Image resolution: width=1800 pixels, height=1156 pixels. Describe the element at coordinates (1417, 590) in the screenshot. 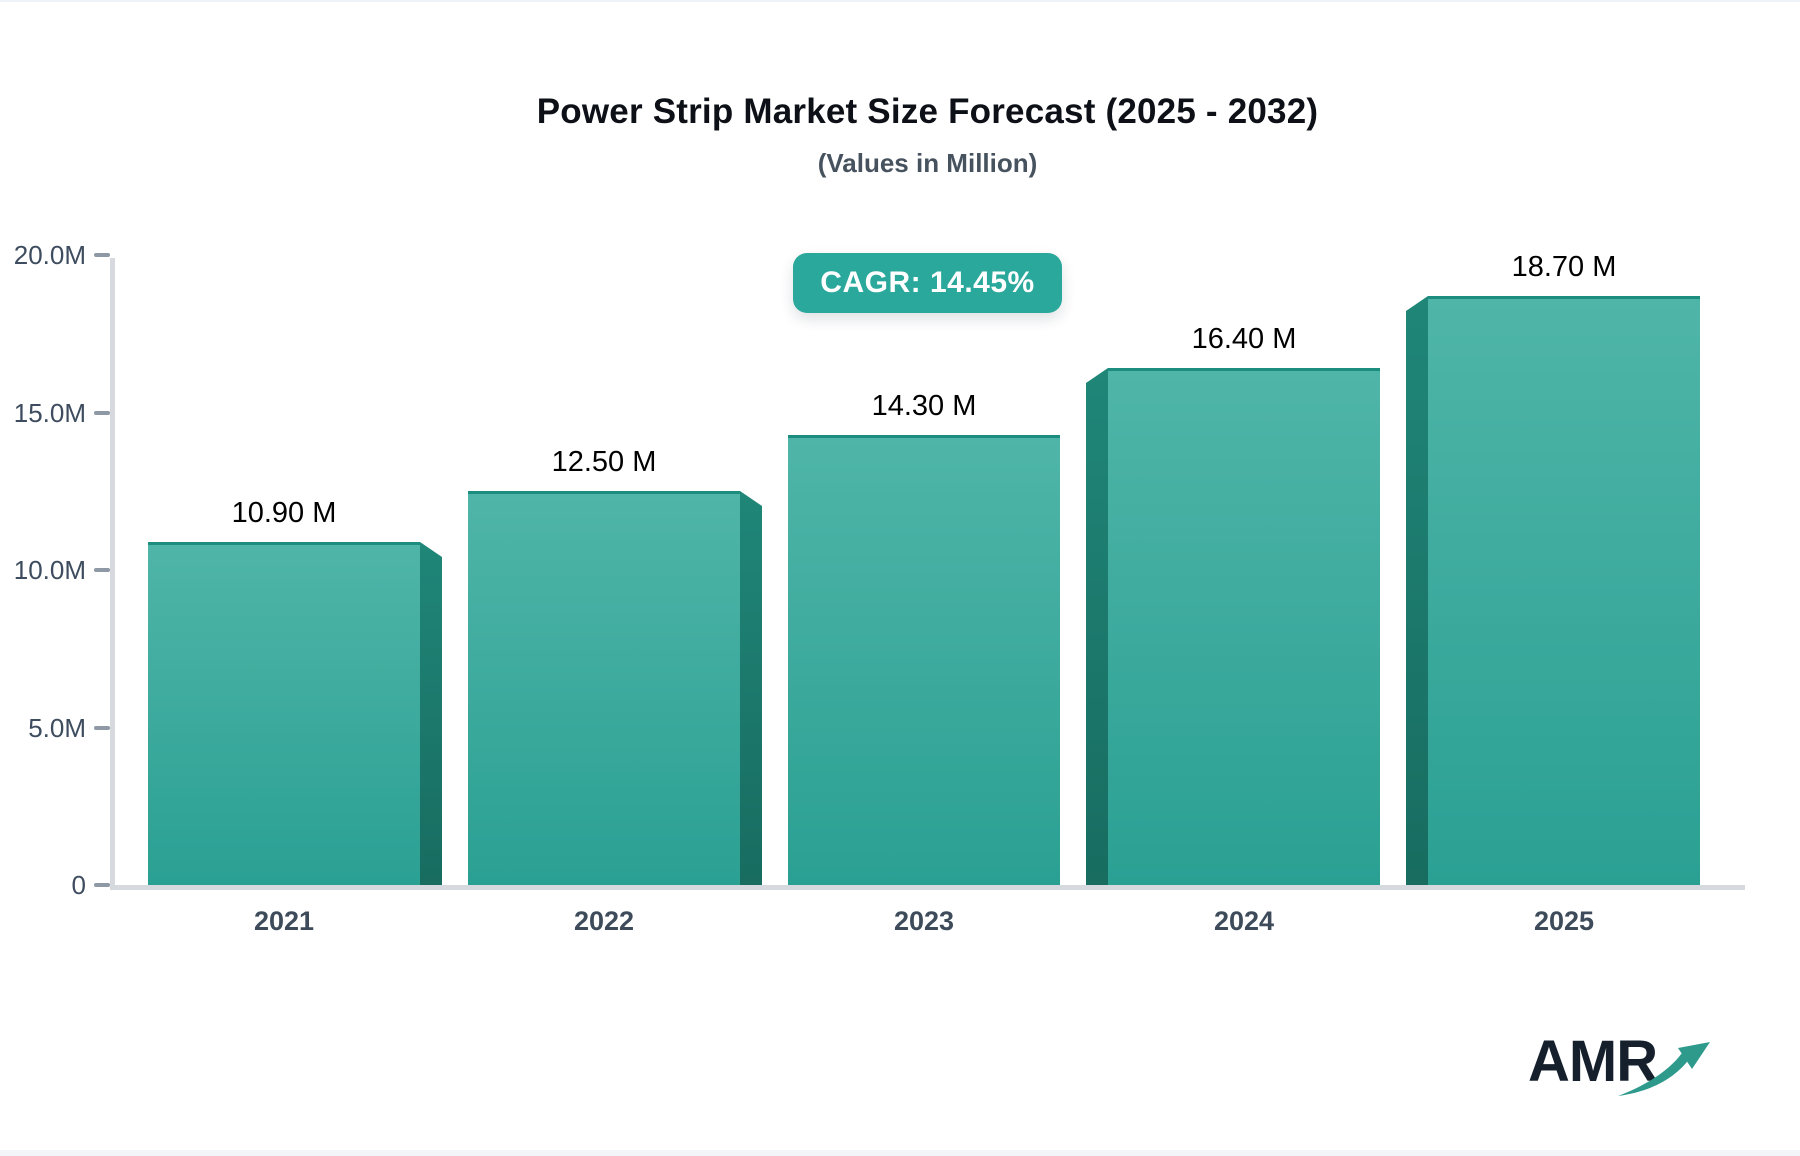

I see `bar-side-2025` at that location.